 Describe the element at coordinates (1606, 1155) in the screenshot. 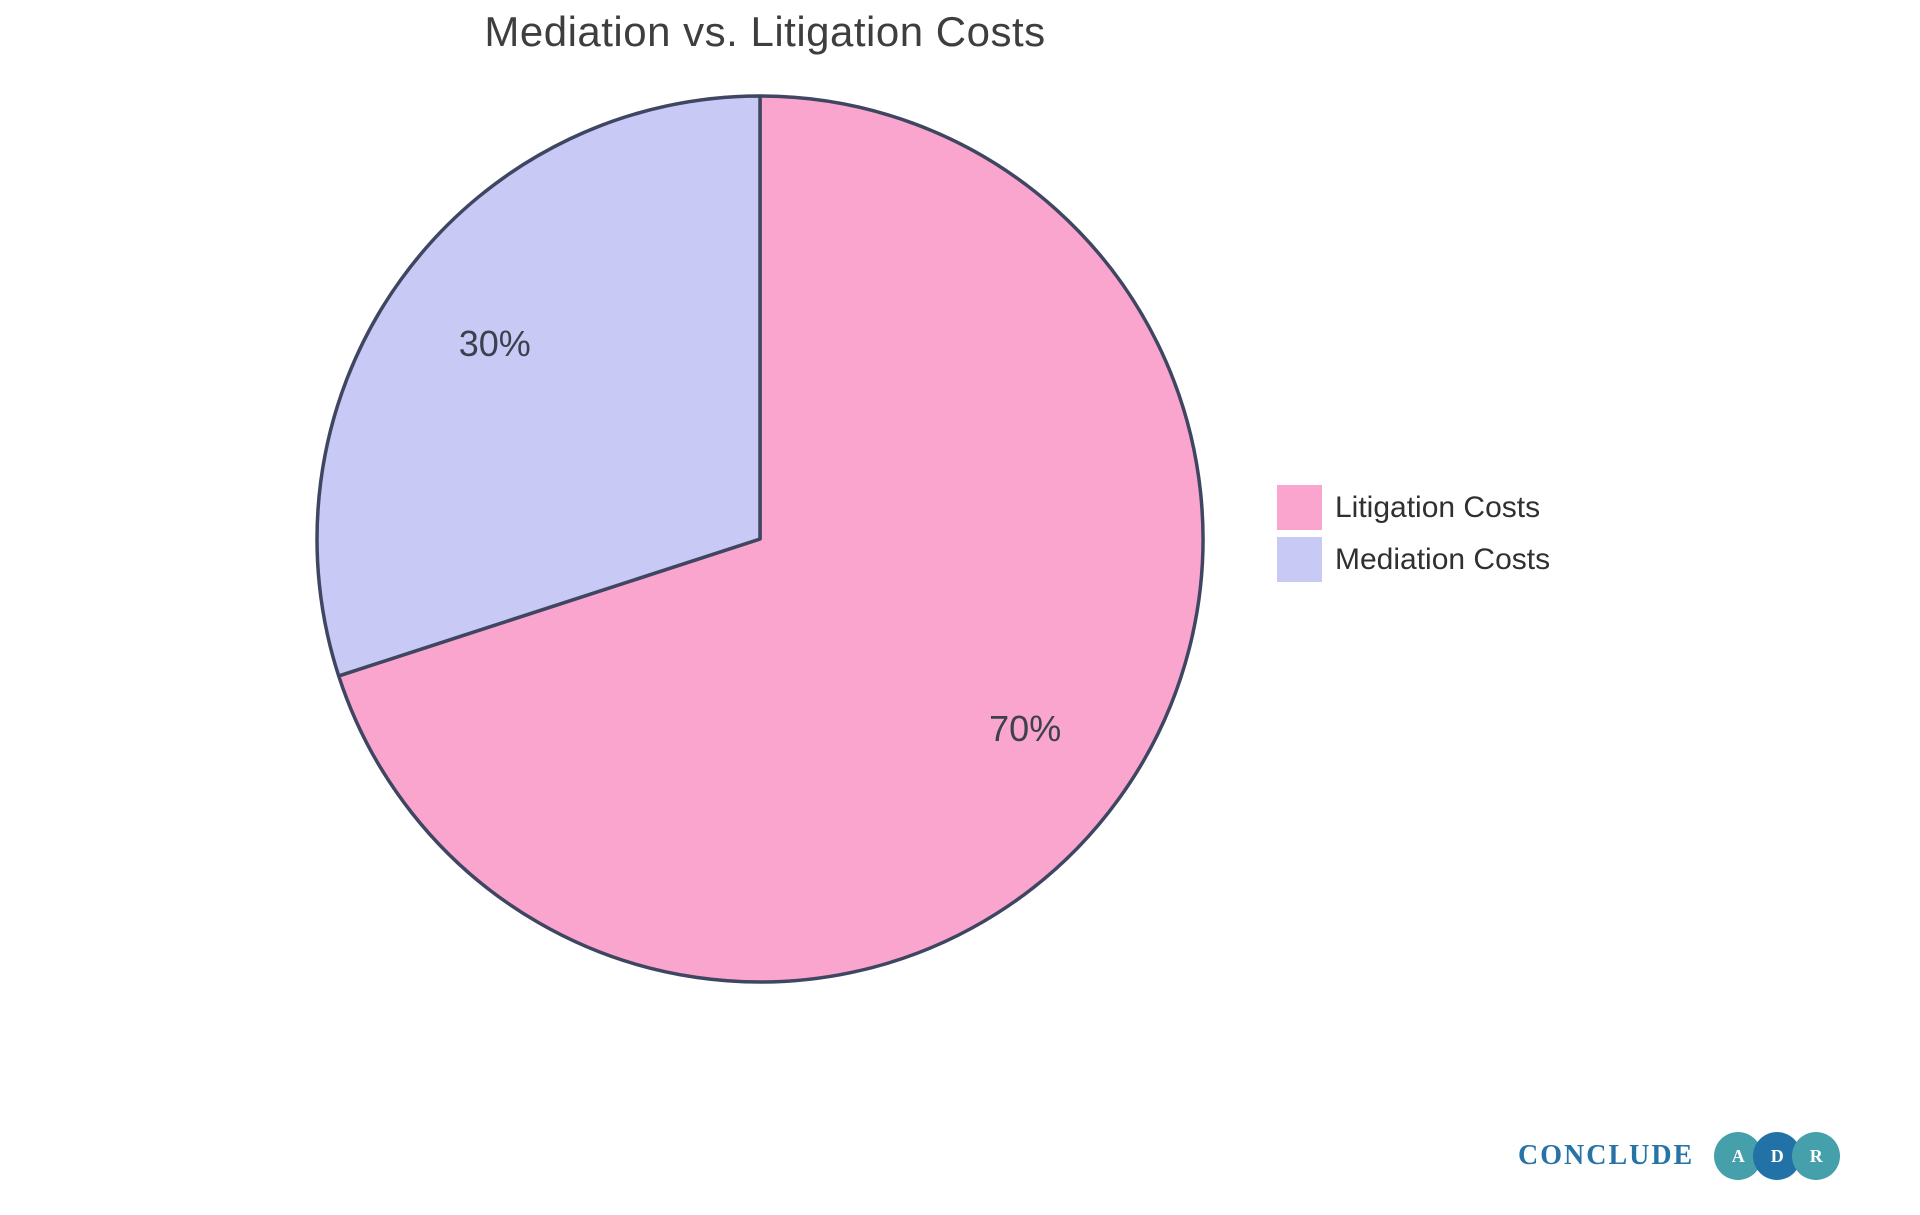

I see `brand-wordmark: CONCLUDE` at that location.